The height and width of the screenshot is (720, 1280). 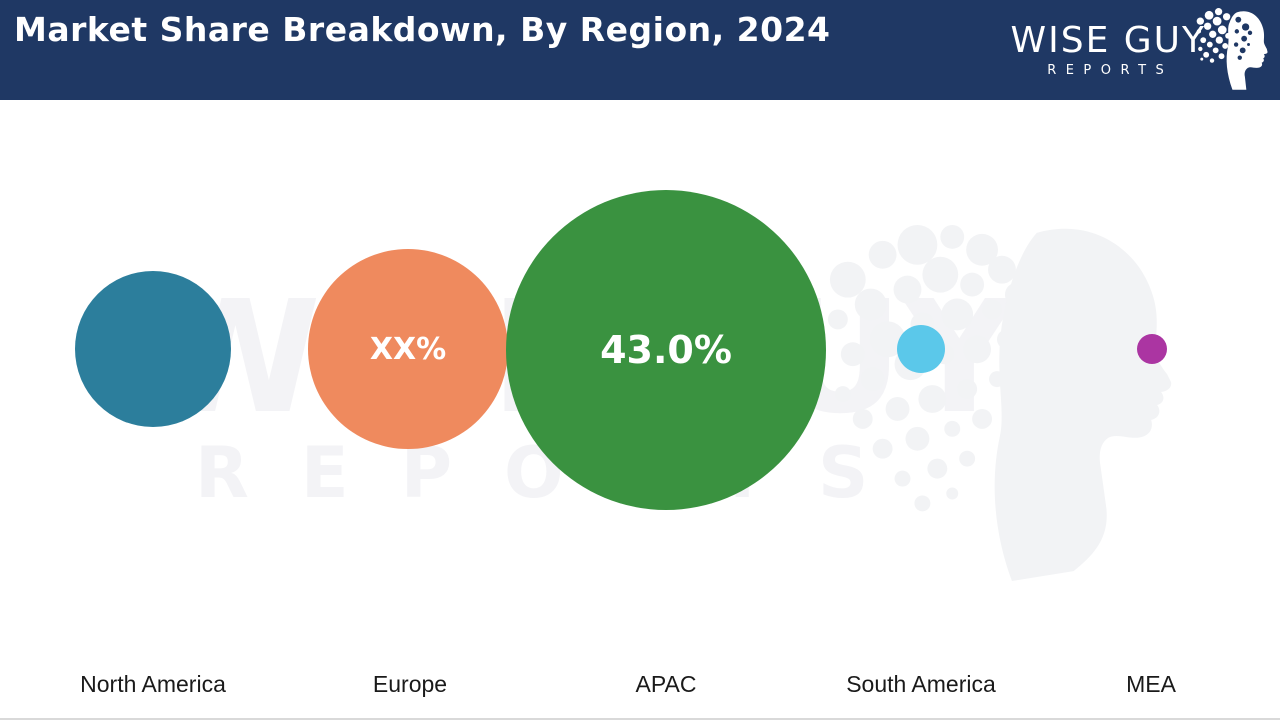 I want to click on bottom-divider, so click(x=640, y=719).